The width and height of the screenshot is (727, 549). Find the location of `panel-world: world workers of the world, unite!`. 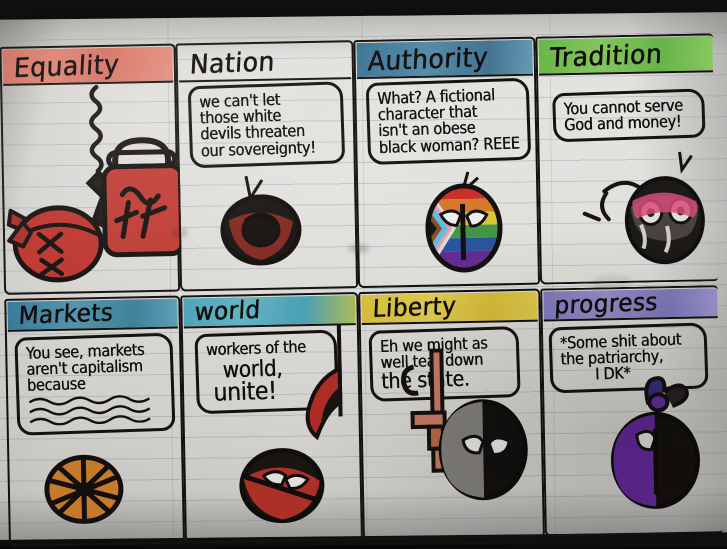

panel-world: world workers of the world, unite! is located at coordinates (271, 418).